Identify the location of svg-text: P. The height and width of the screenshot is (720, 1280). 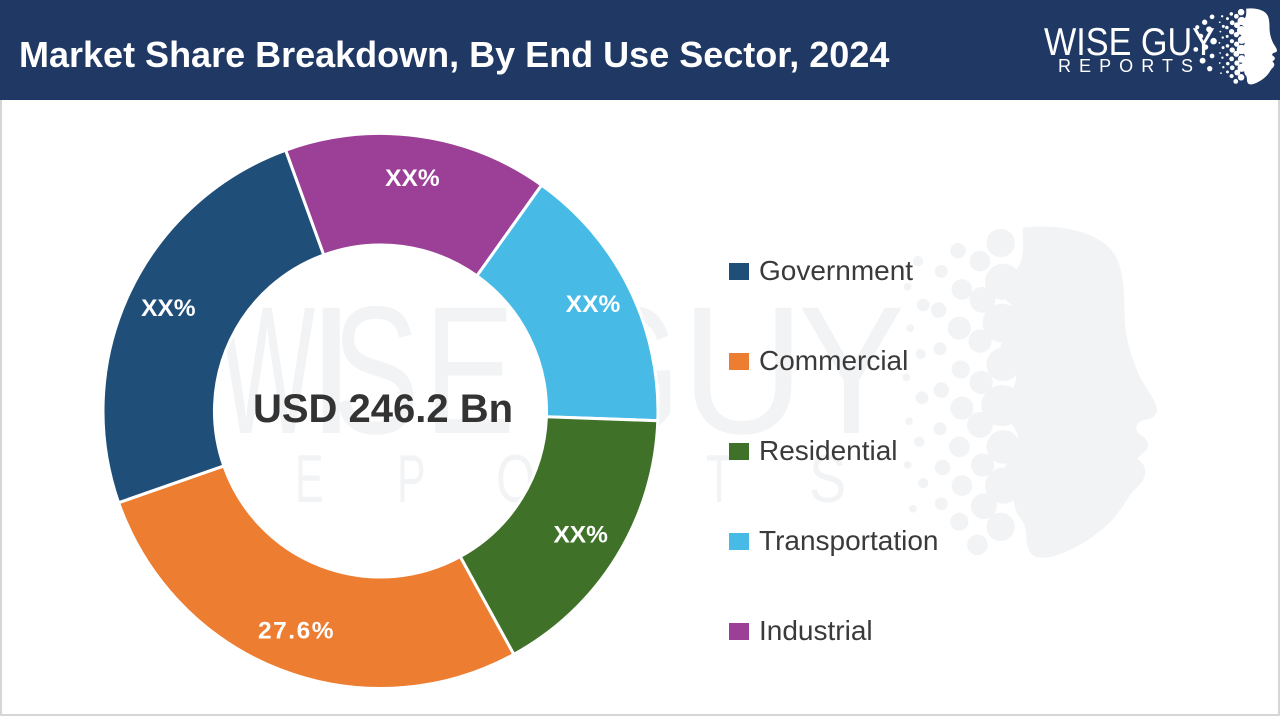
(411, 479).